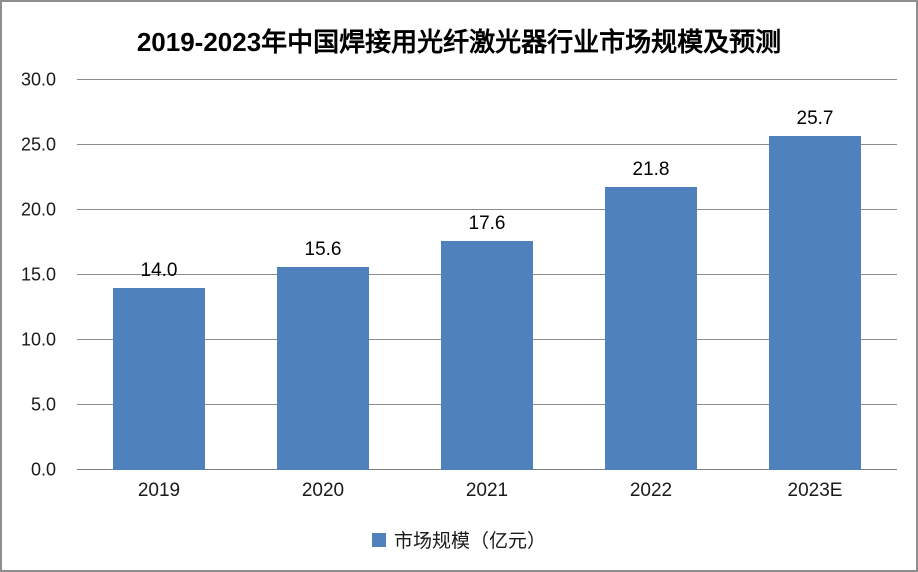  What do you see at coordinates (815, 118) in the screenshot?
I see `bar-value-label: 25.7` at bounding box center [815, 118].